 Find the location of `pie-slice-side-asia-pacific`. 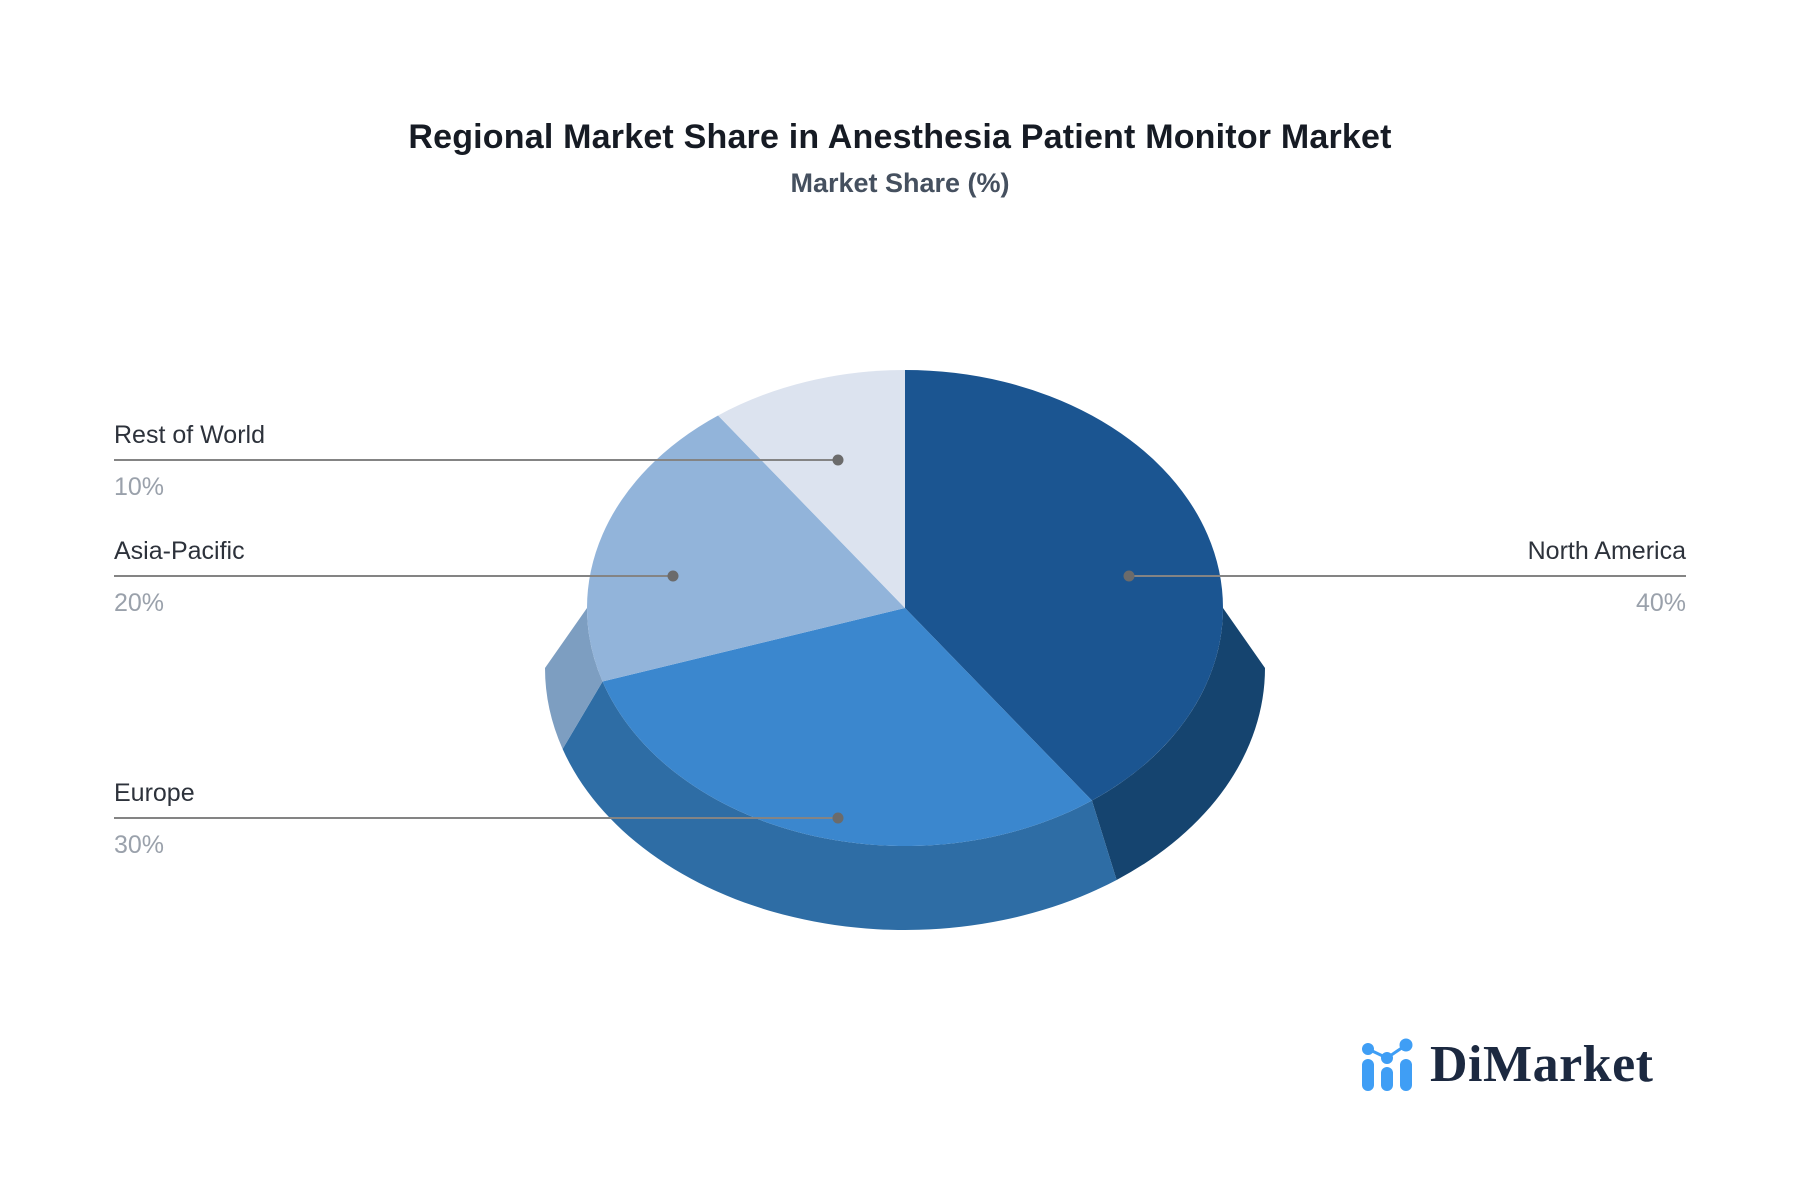

pie-slice-side-asia-pacific is located at coordinates (574, 678).